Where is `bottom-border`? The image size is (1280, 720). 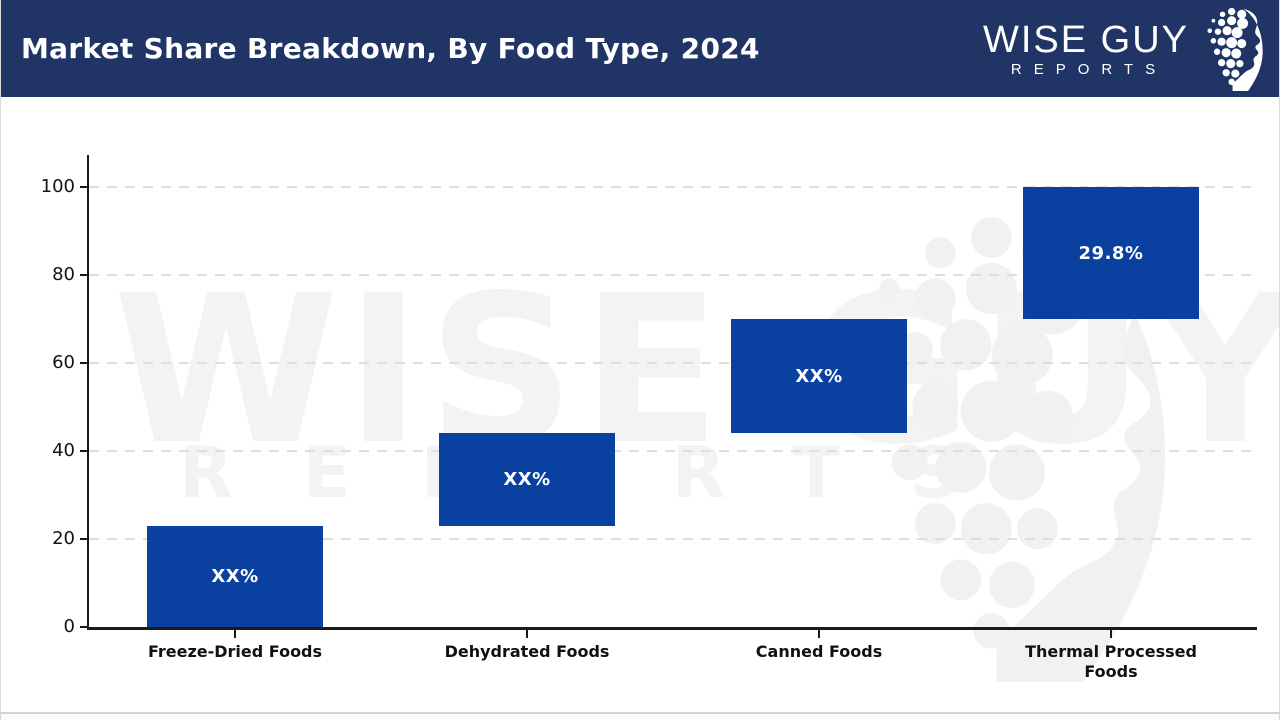
bottom-border is located at coordinates (640, 716).